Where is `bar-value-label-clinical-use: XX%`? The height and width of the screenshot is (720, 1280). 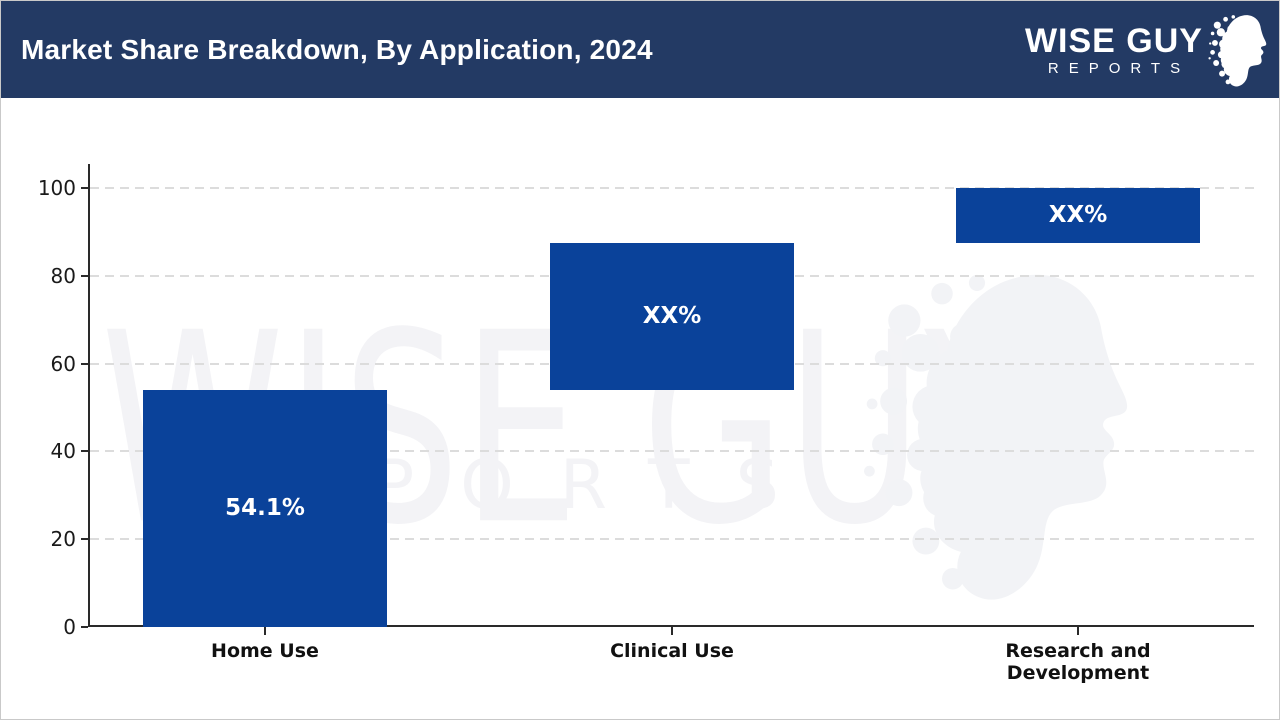
bar-value-label-clinical-use: XX% is located at coordinates (672, 316).